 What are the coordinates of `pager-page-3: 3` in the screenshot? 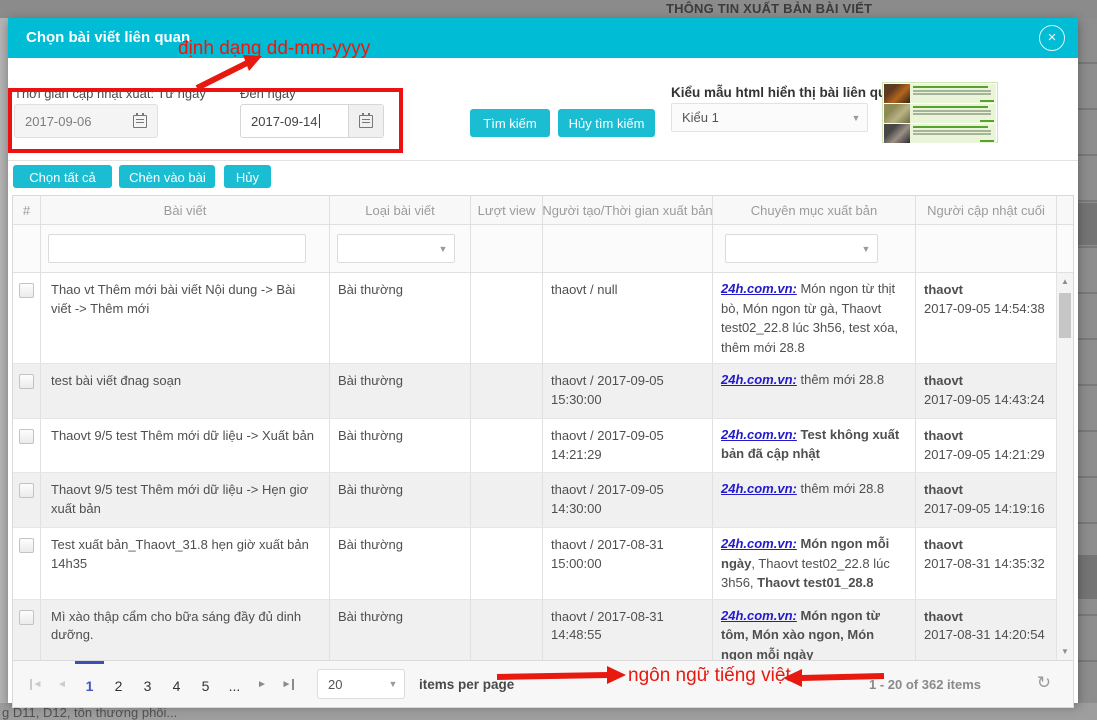 It's located at (147, 685).